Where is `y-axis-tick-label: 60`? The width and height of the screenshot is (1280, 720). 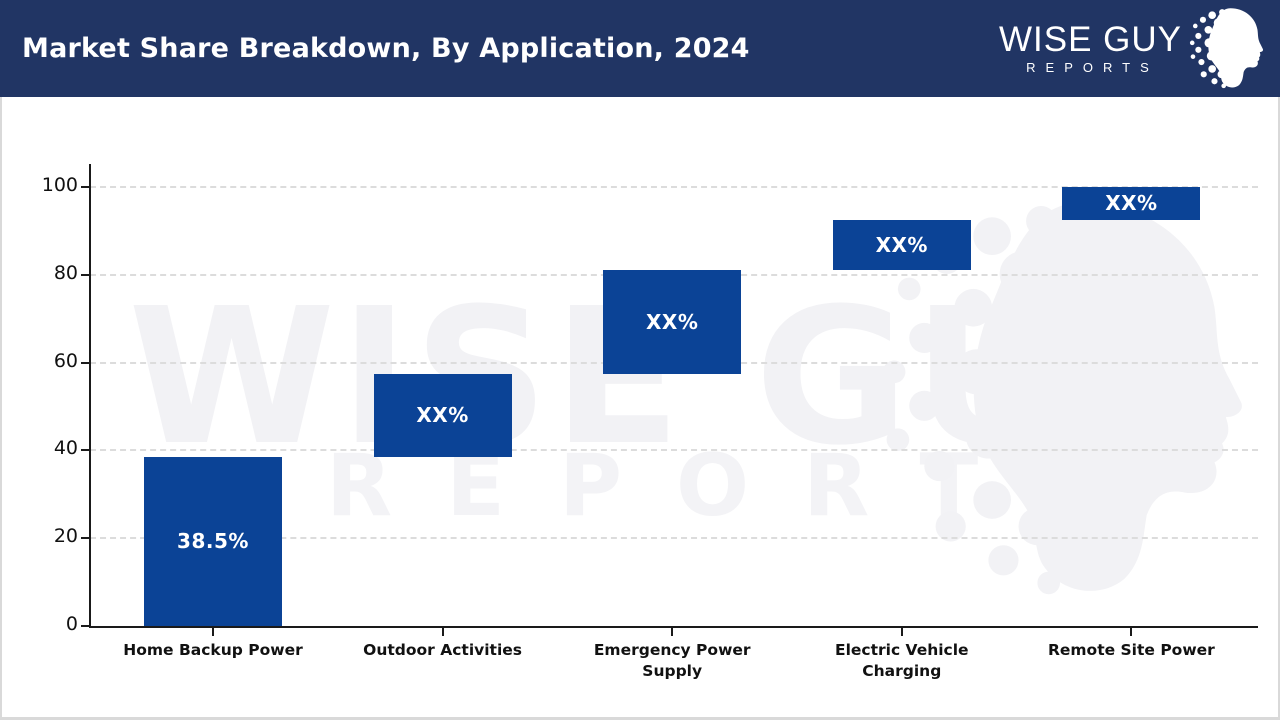
y-axis-tick-label: 60 is located at coordinates (65, 360).